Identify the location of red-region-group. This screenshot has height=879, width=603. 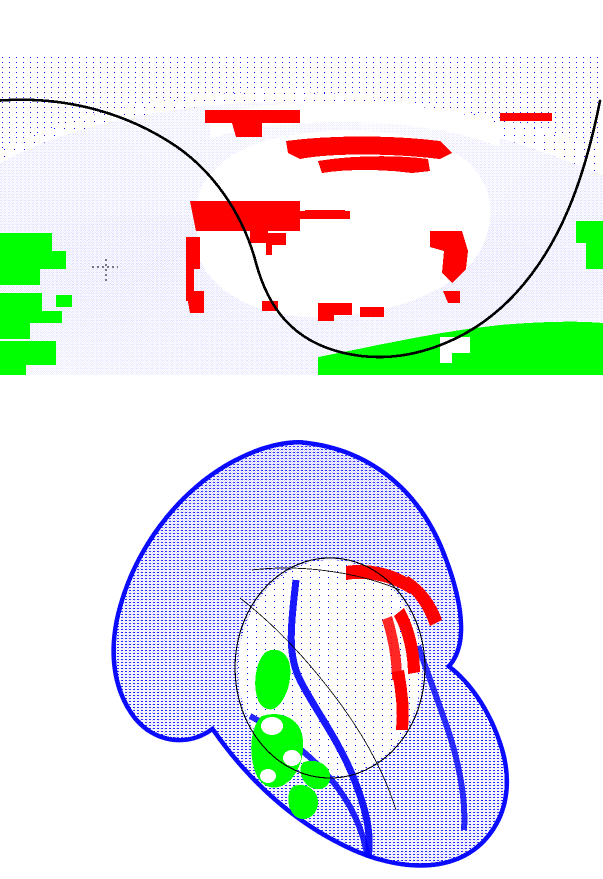
(369, 215).